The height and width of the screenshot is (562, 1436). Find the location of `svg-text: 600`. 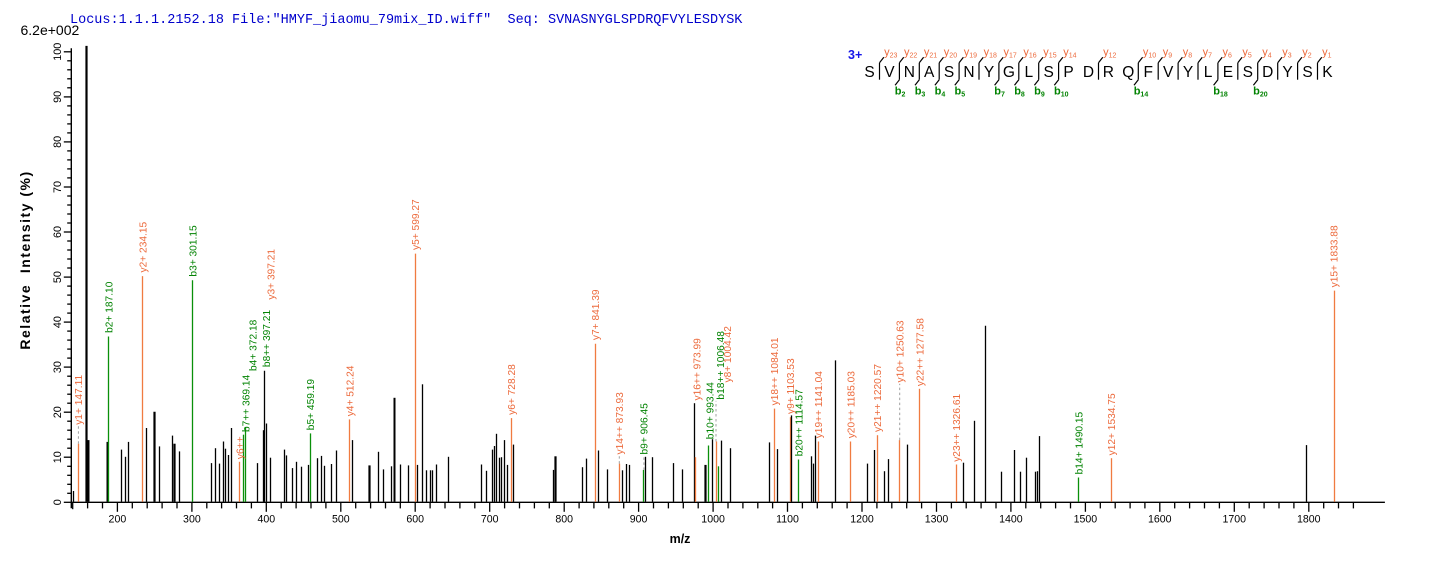

svg-text: 600 is located at coordinates (415, 520).